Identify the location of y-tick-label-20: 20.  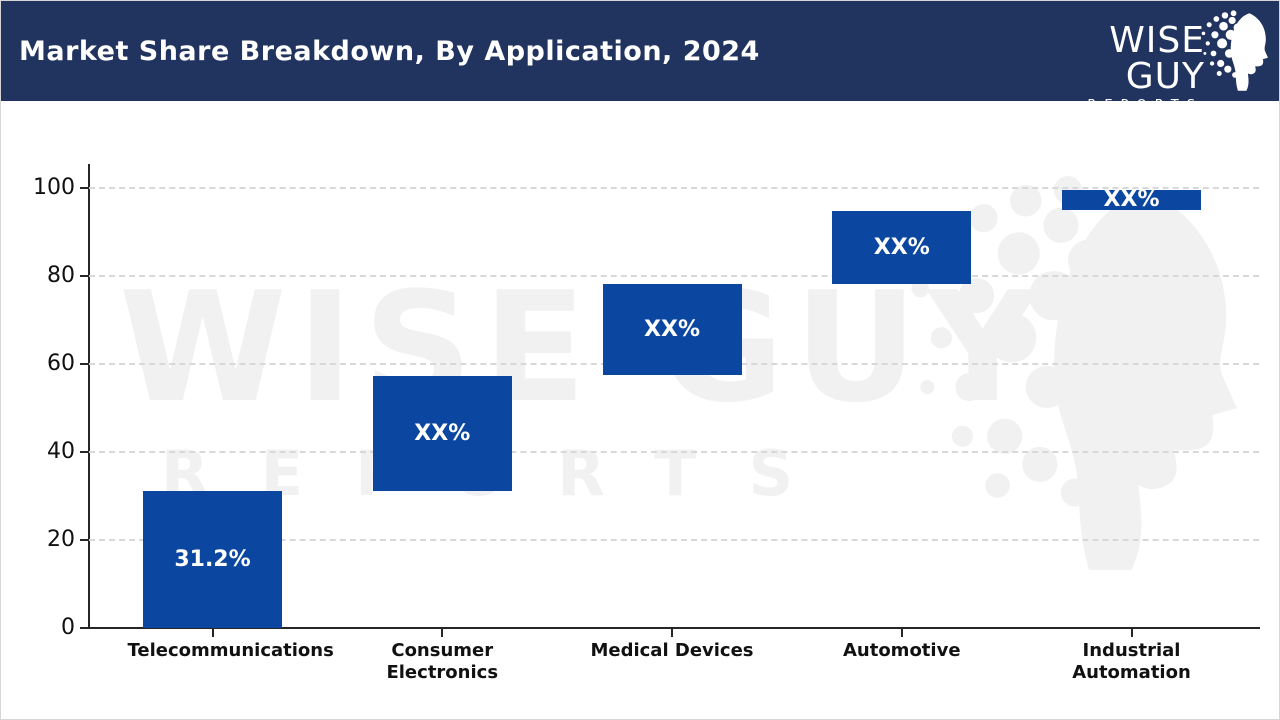
(61, 539).